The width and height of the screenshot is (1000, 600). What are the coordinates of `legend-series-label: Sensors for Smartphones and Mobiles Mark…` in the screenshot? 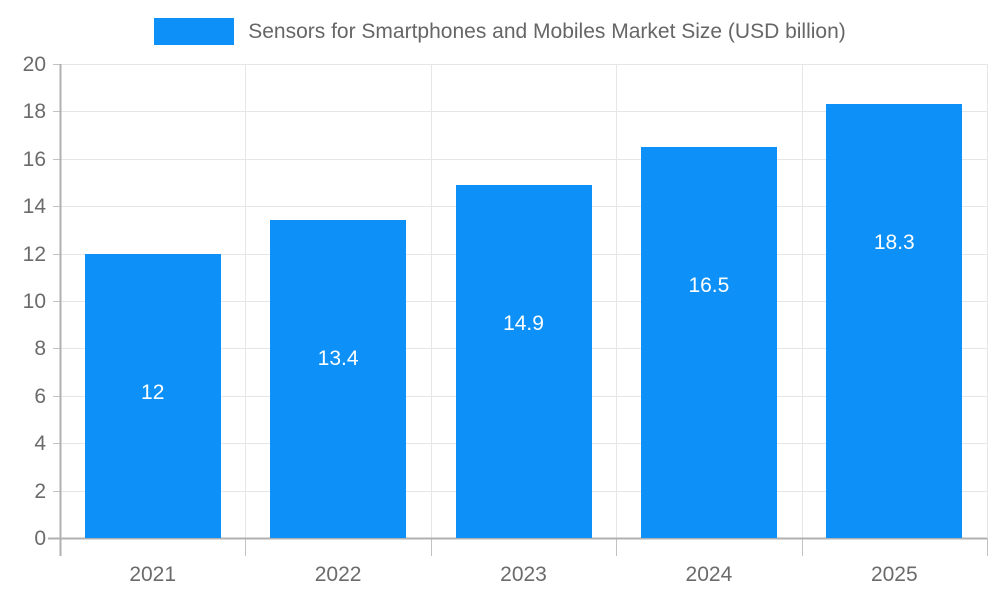 It's located at (547, 31).